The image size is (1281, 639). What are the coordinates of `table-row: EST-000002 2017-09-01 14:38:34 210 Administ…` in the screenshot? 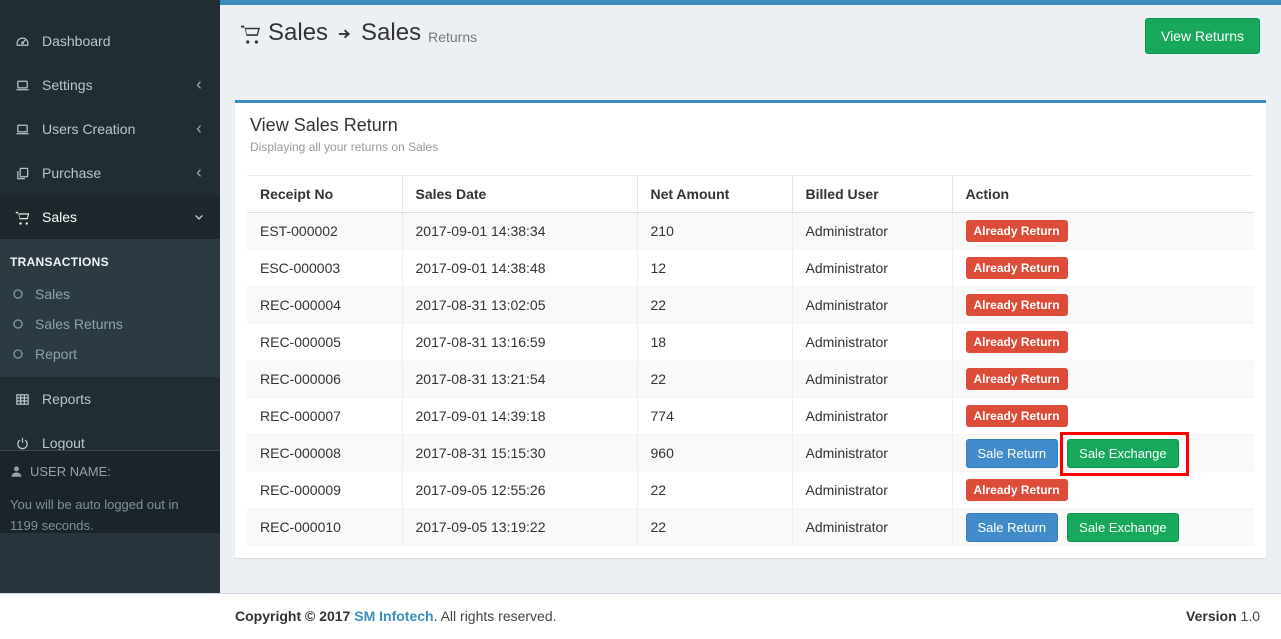 It's located at (750, 231).